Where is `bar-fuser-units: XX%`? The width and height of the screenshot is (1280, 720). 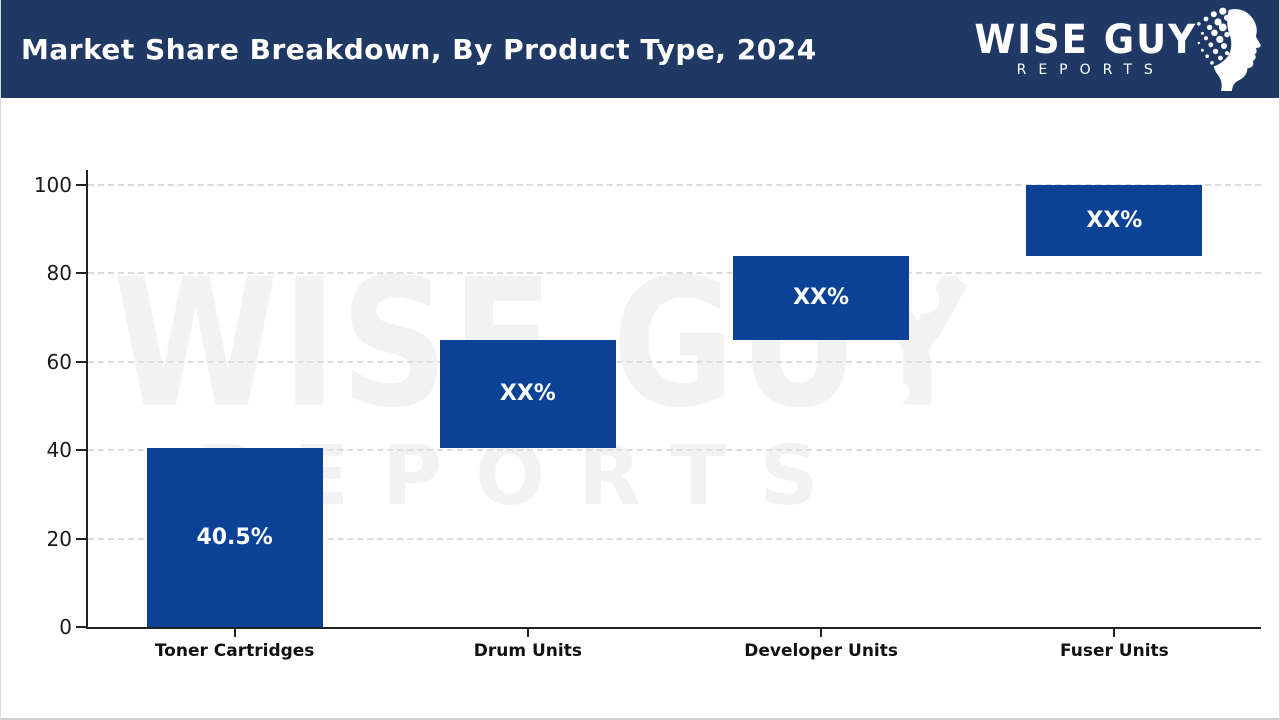 bar-fuser-units: XX% is located at coordinates (1114, 220).